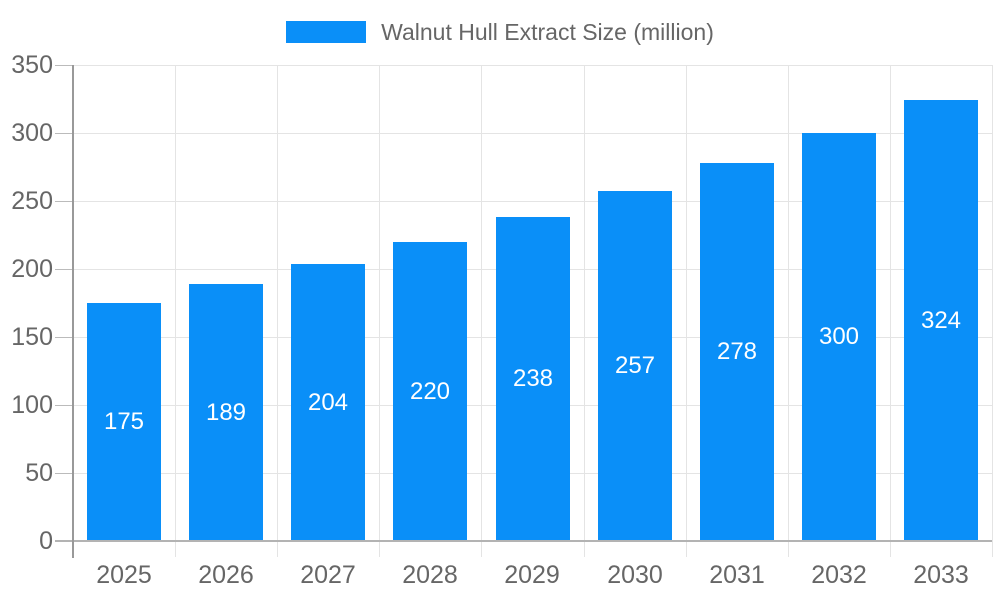 This screenshot has height=600, width=1000. I want to click on bar: 257, so click(635, 366).